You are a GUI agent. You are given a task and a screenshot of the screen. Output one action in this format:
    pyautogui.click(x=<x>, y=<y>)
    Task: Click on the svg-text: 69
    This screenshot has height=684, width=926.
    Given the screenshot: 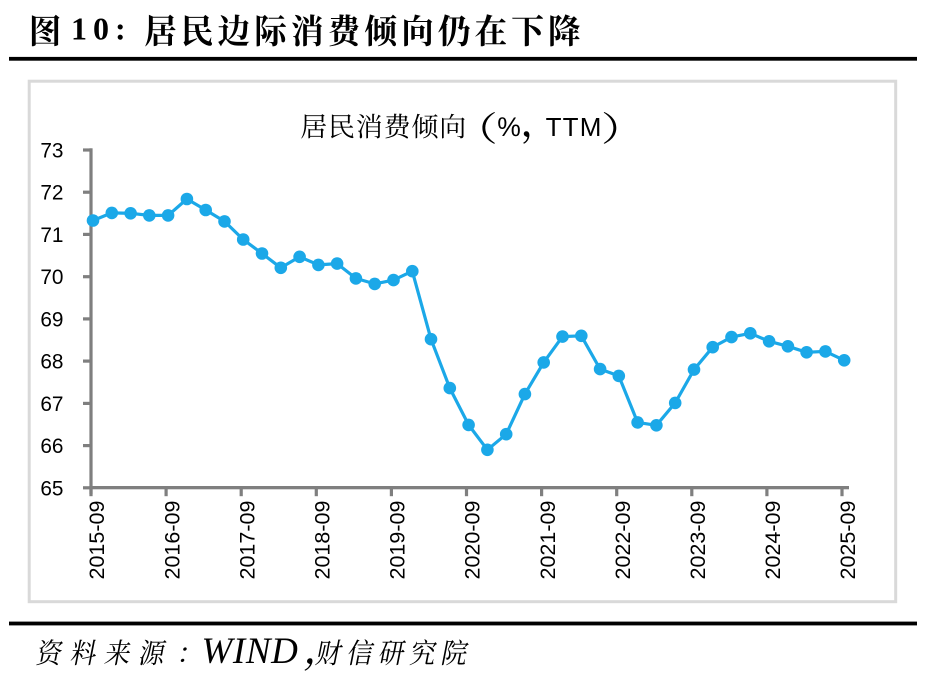 What is the action you would take?
    pyautogui.click(x=51, y=319)
    